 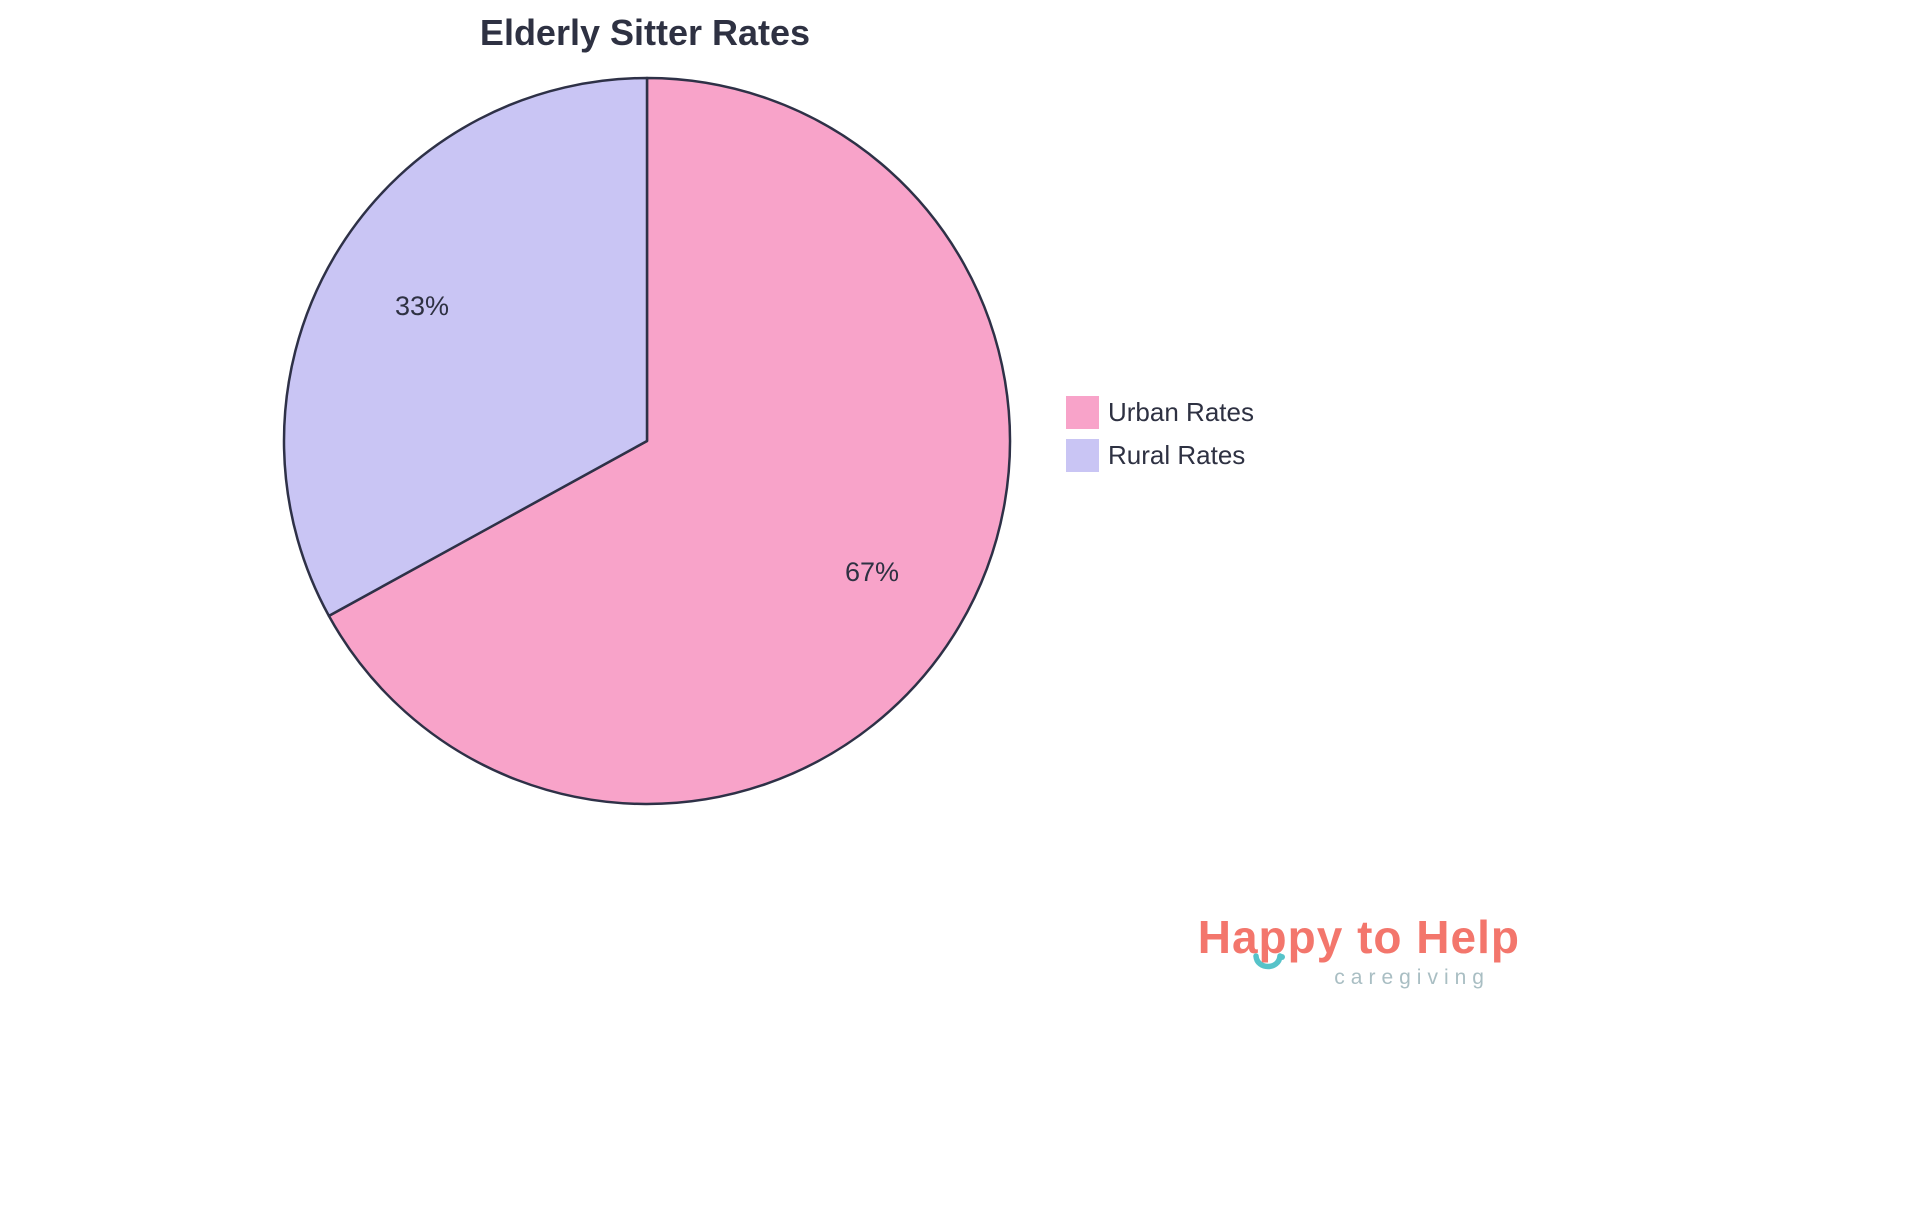 What do you see at coordinates (1160, 434) in the screenshot?
I see `chart-legend: Urban Rates Rural Rates` at bounding box center [1160, 434].